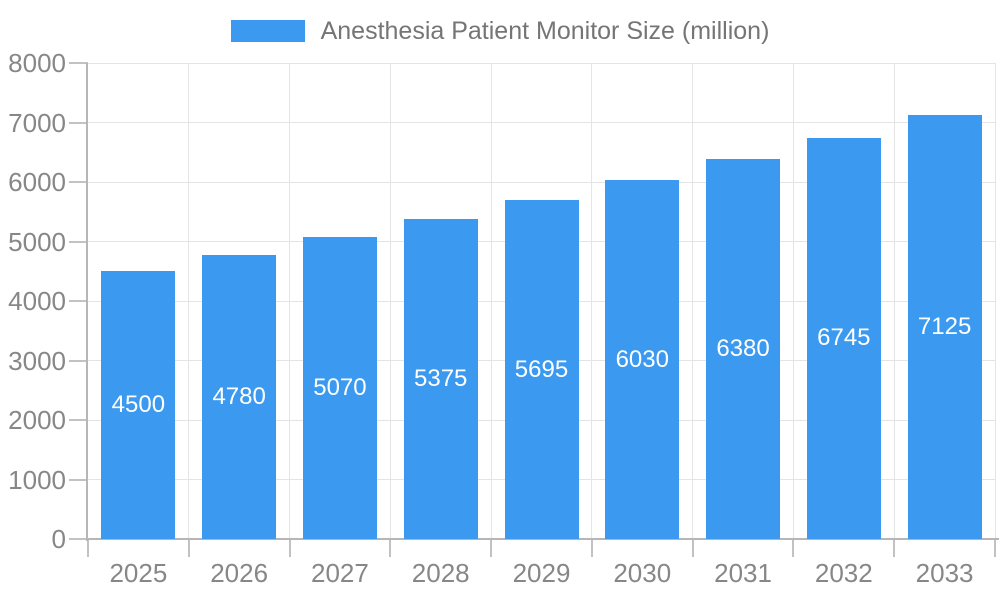 This screenshot has height=600, width=1000. I want to click on x-axis-label: 2029, so click(541, 573).